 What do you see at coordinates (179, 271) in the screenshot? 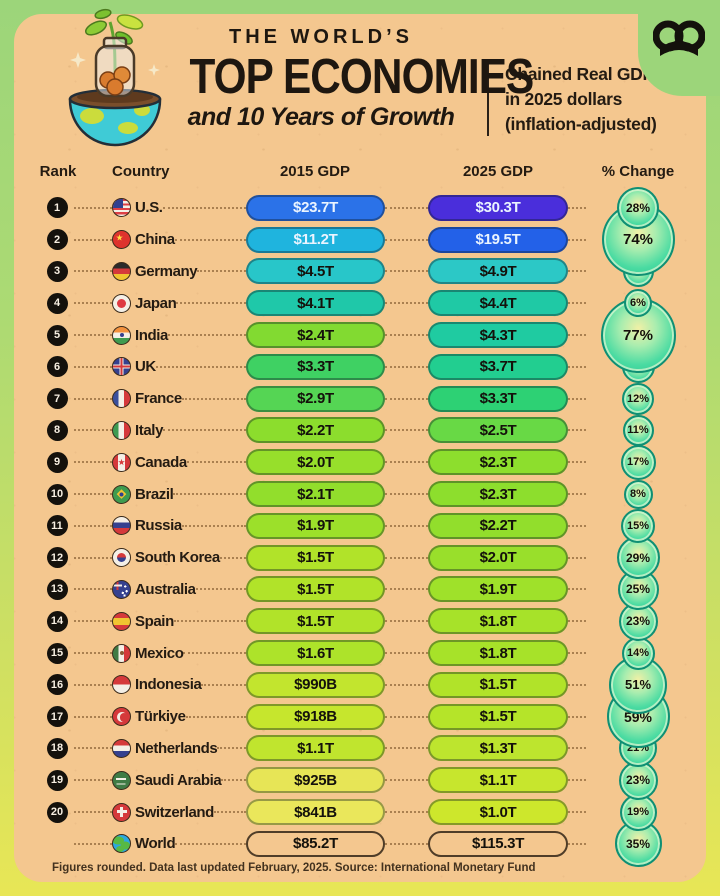
I see `country-cell: Germany` at bounding box center [179, 271].